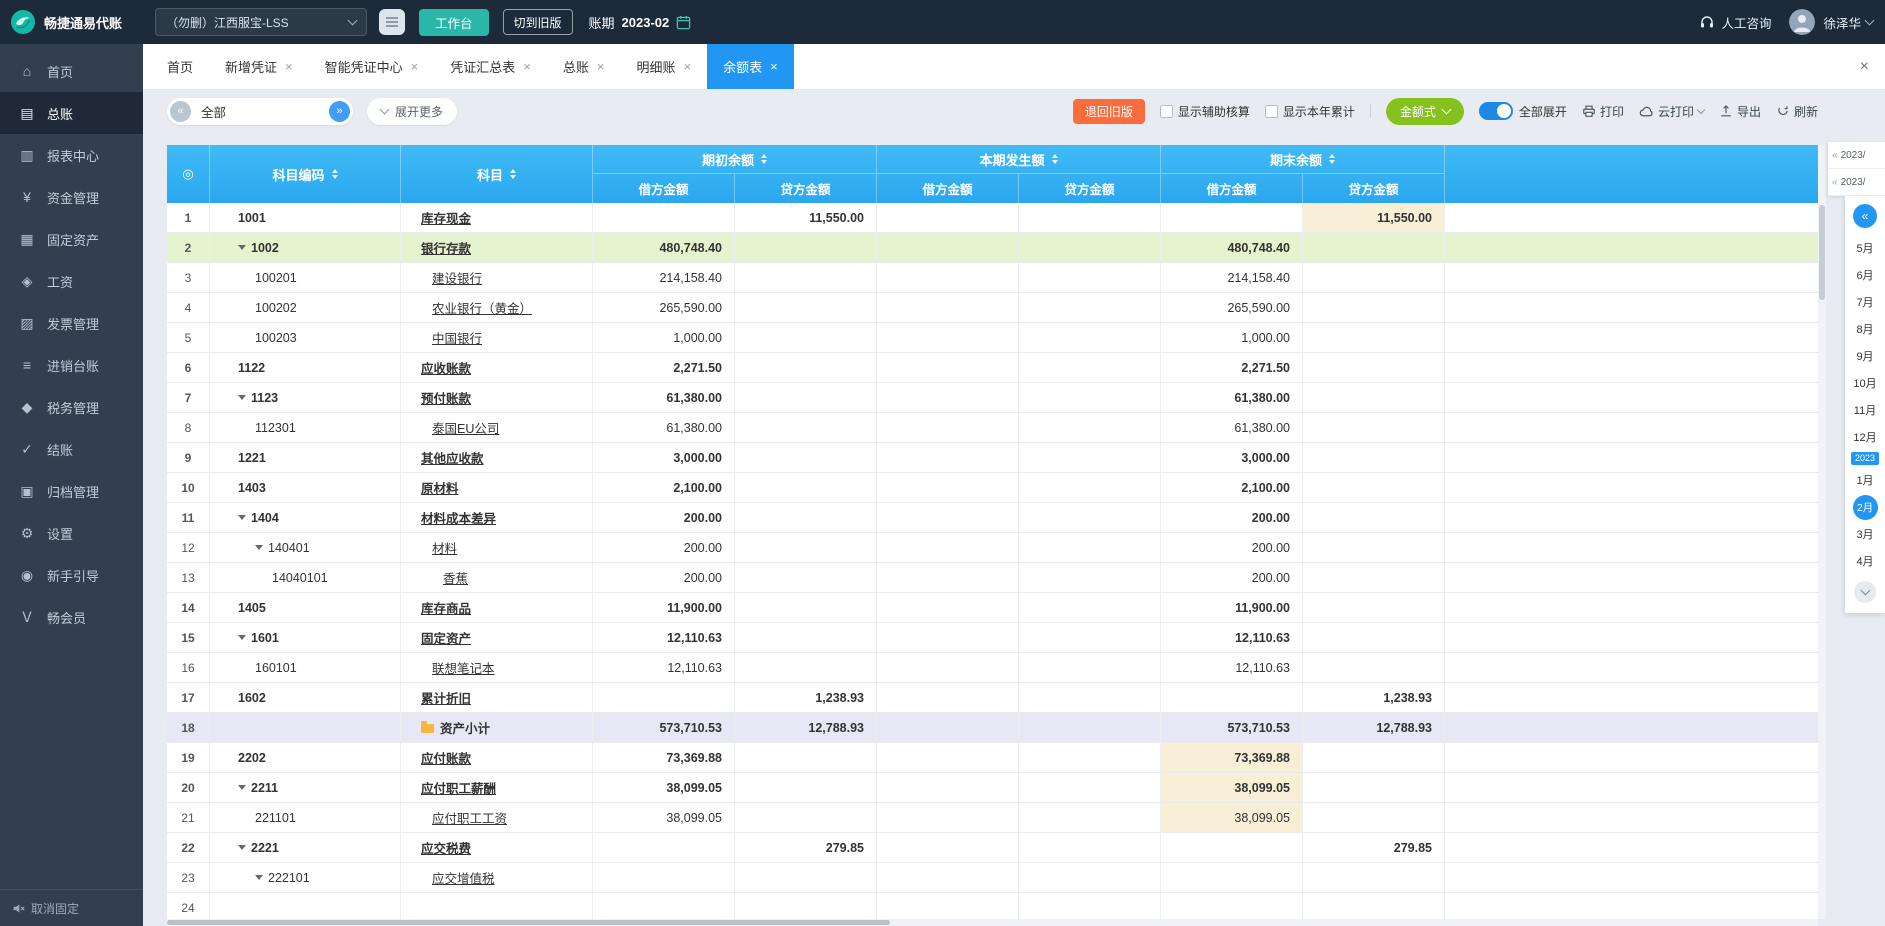 Image resolution: width=1885 pixels, height=926 pixels. What do you see at coordinates (497, 174) in the screenshot?
I see `subject-header: 科目` at bounding box center [497, 174].